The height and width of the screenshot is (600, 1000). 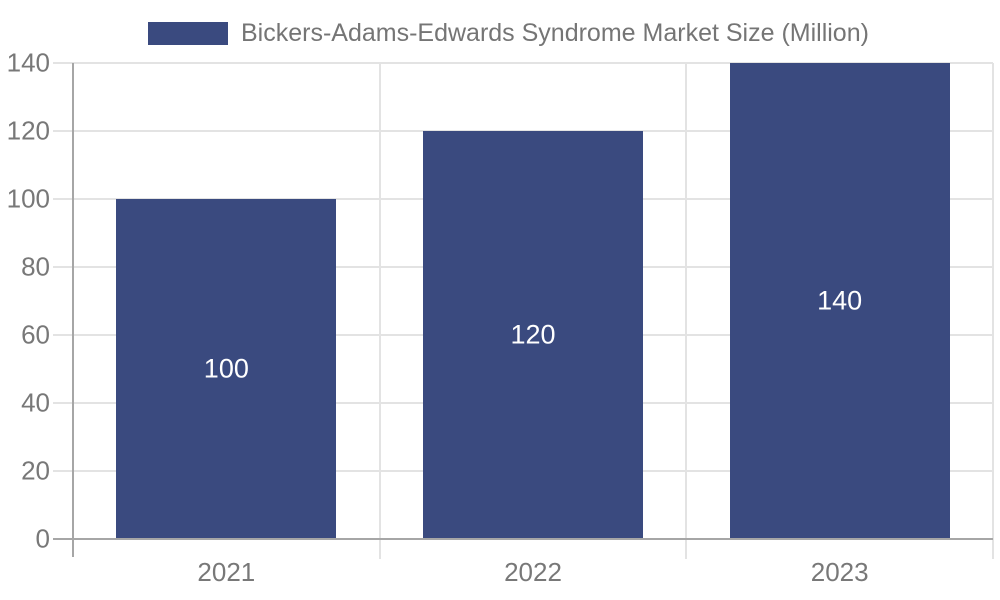 I want to click on y-tick-label: 80, so click(x=35, y=266).